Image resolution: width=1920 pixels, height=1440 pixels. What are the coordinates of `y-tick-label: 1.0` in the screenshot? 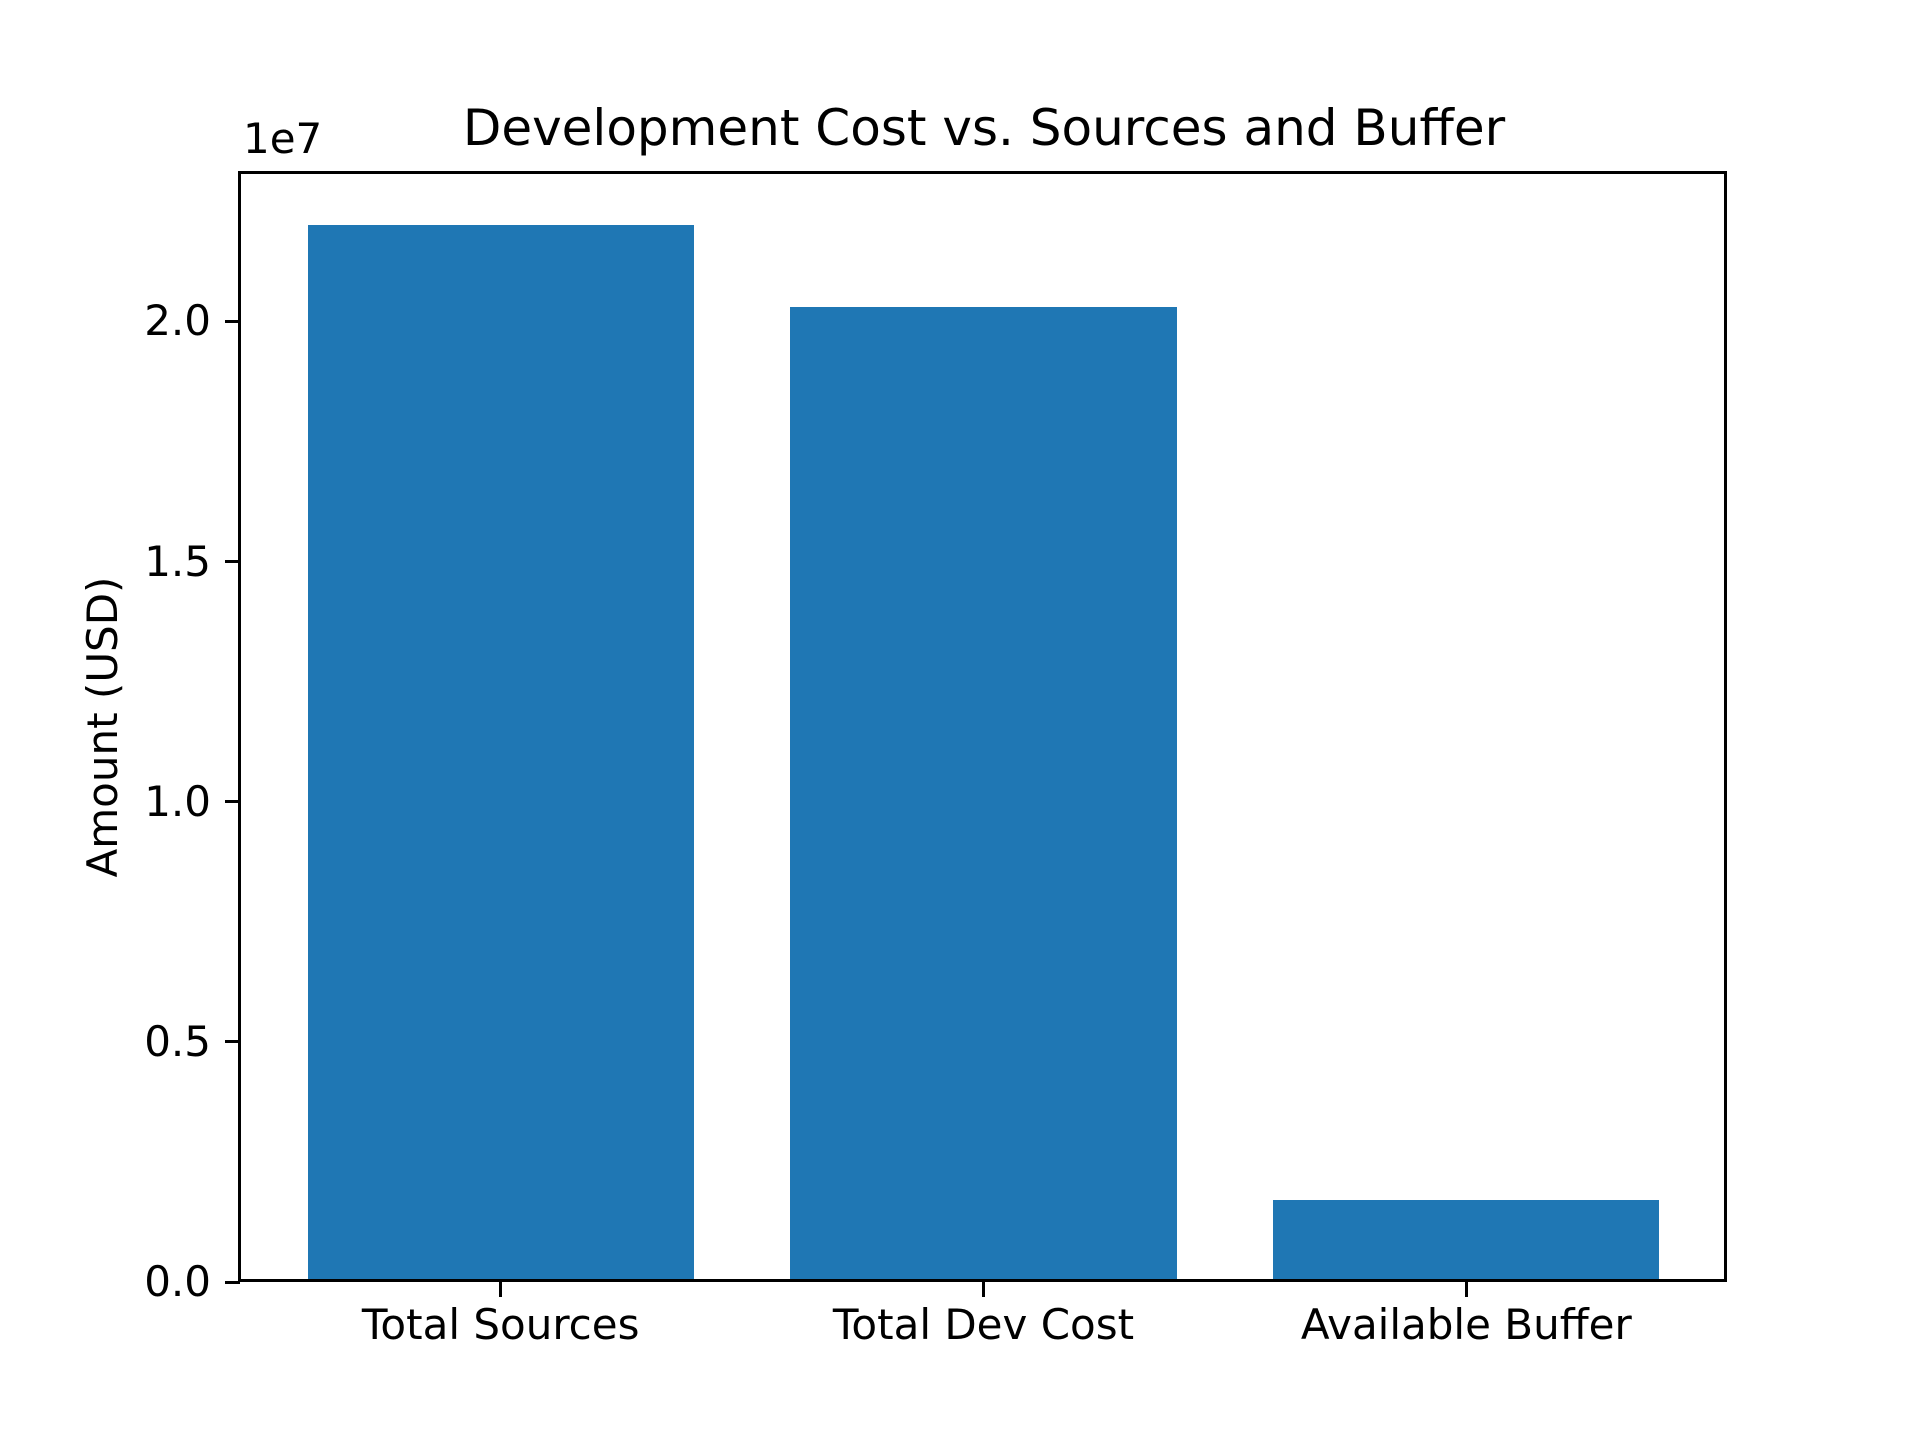 It's located at (177, 801).